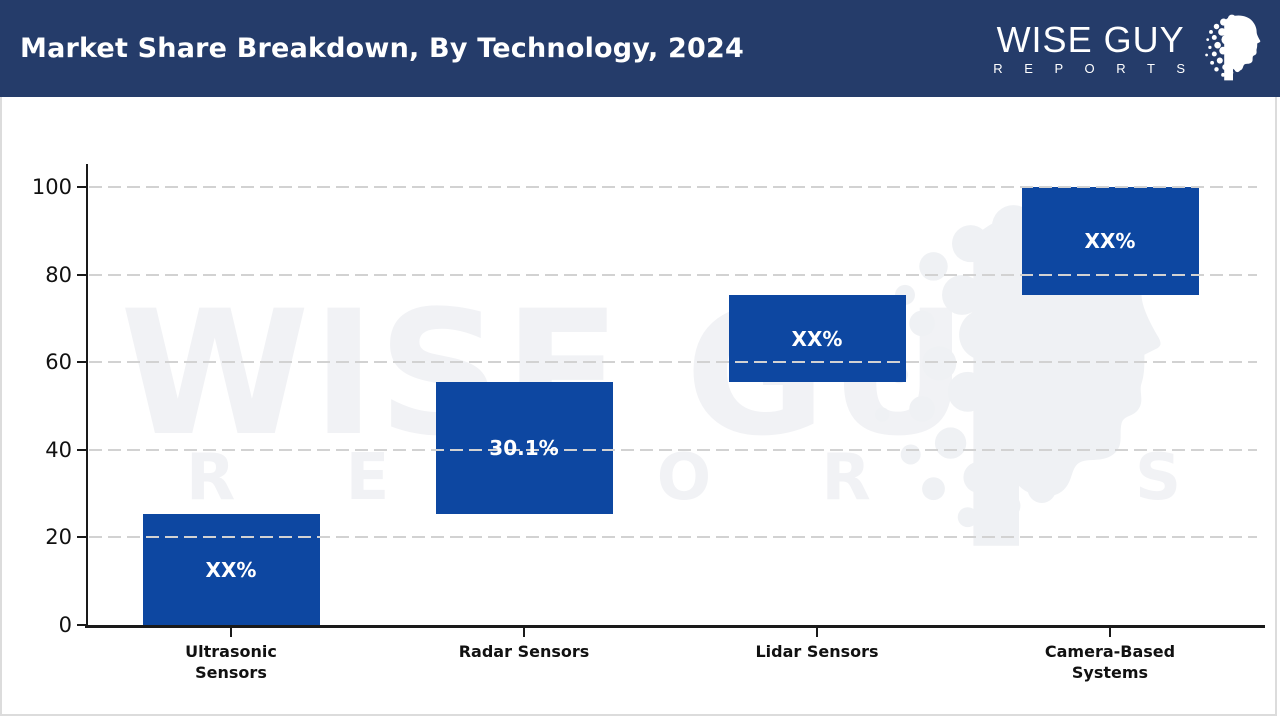 The height and width of the screenshot is (720, 1280). I want to click on y-axis-tick-label: 0, so click(65, 625).